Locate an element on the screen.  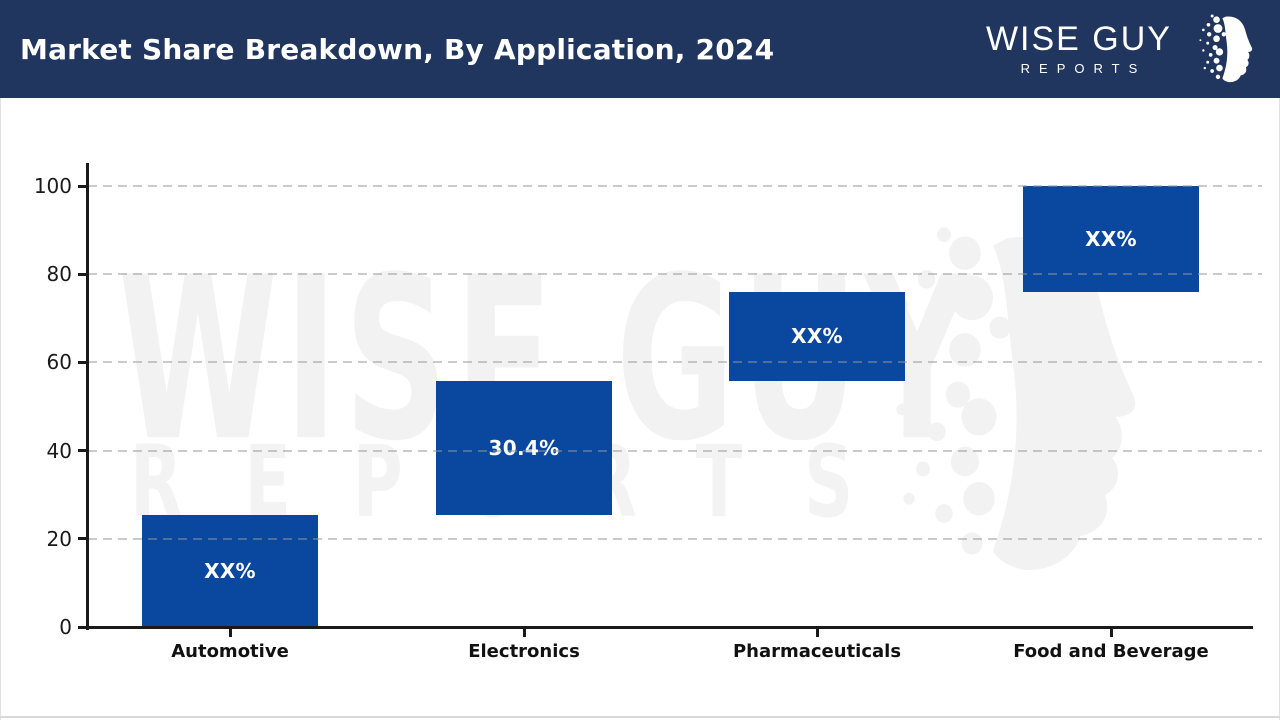
dot-face-icon is located at coordinates (1226, 48).